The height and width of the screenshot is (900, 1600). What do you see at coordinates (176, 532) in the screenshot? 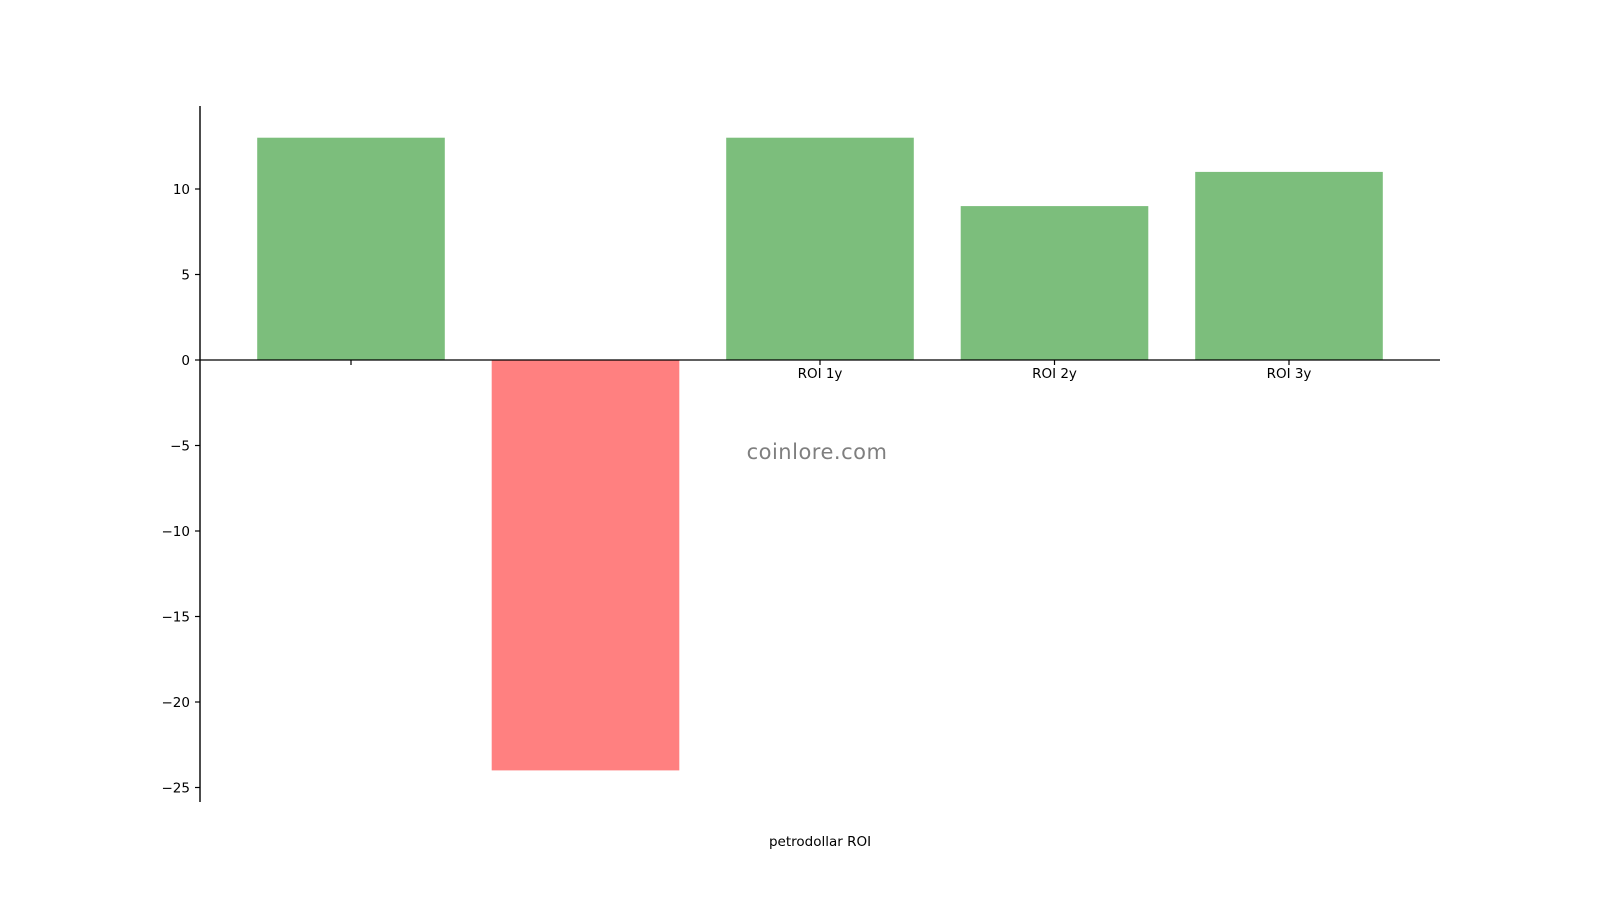
I see `y-tick-label: −10` at bounding box center [176, 532].